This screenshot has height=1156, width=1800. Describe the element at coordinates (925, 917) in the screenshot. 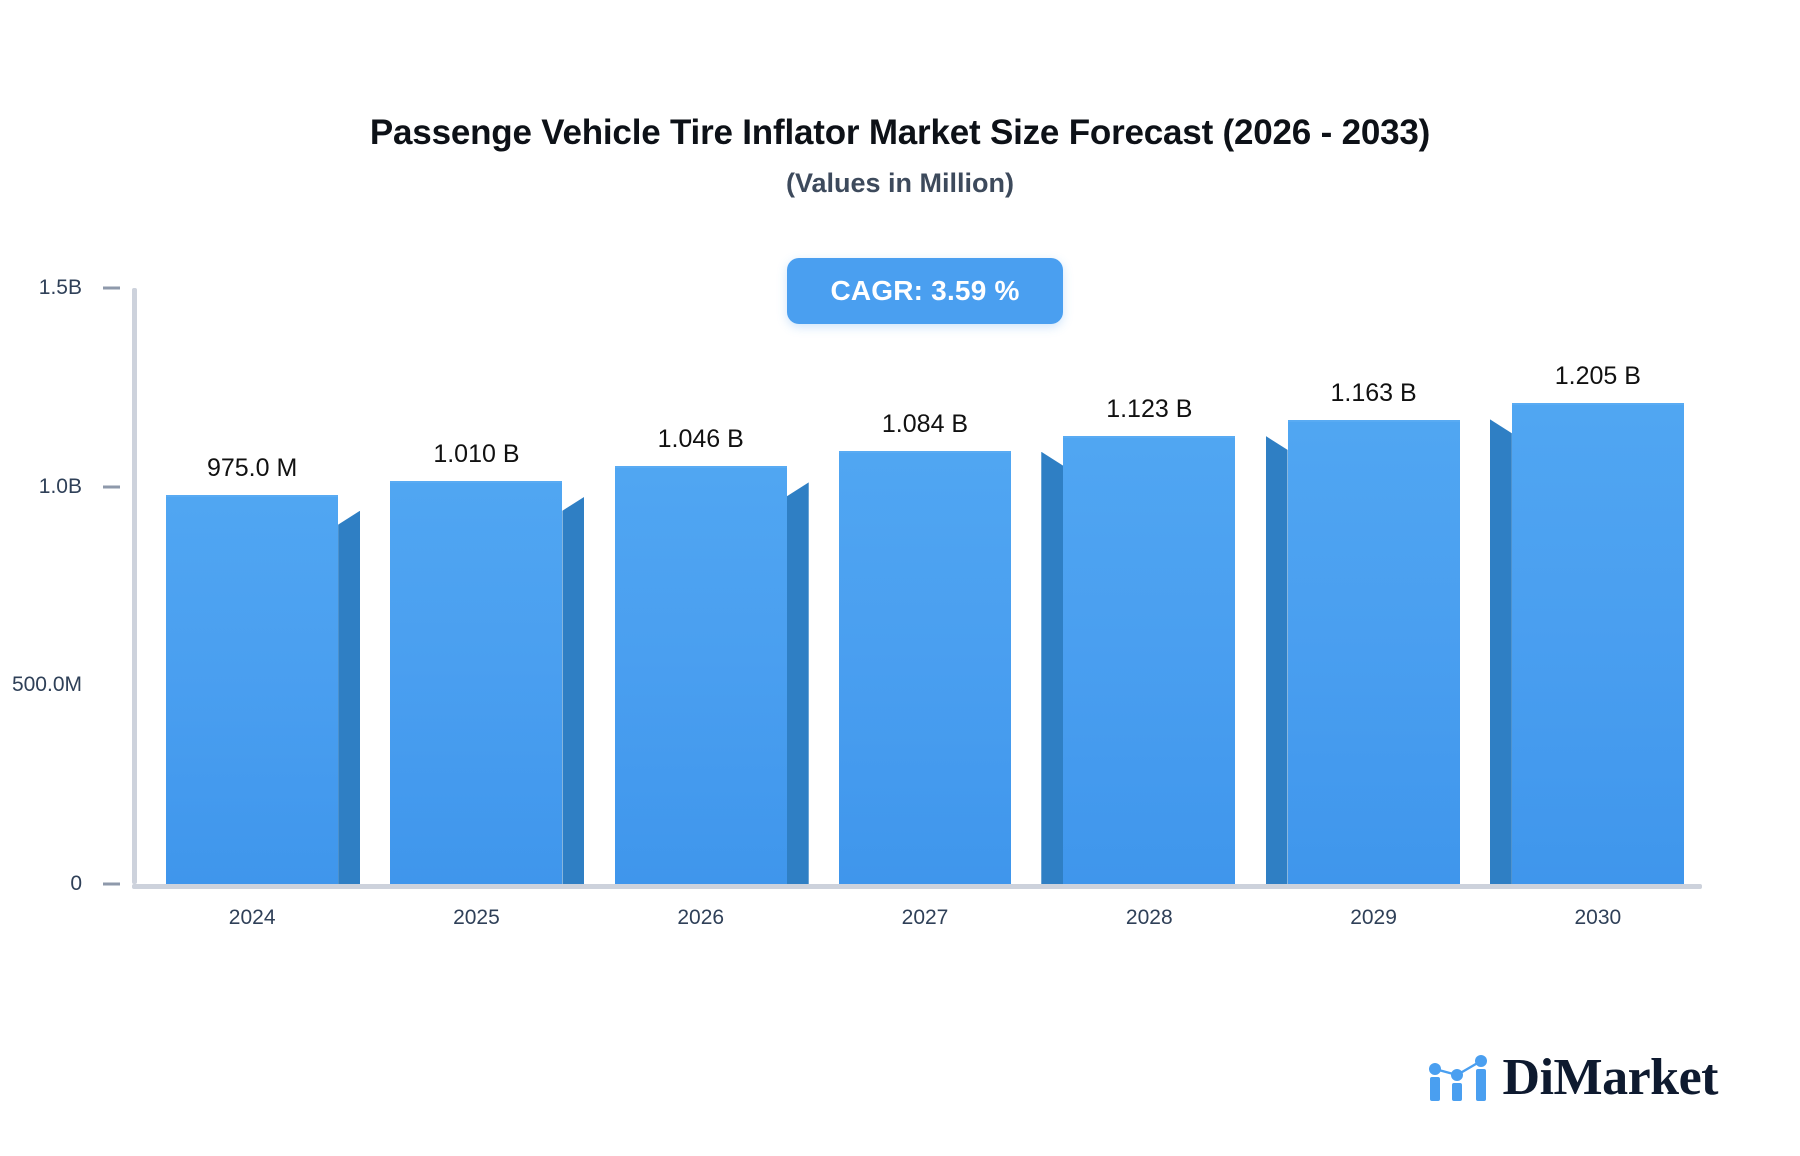

I see `x-axis-tick-label: 2027` at that location.